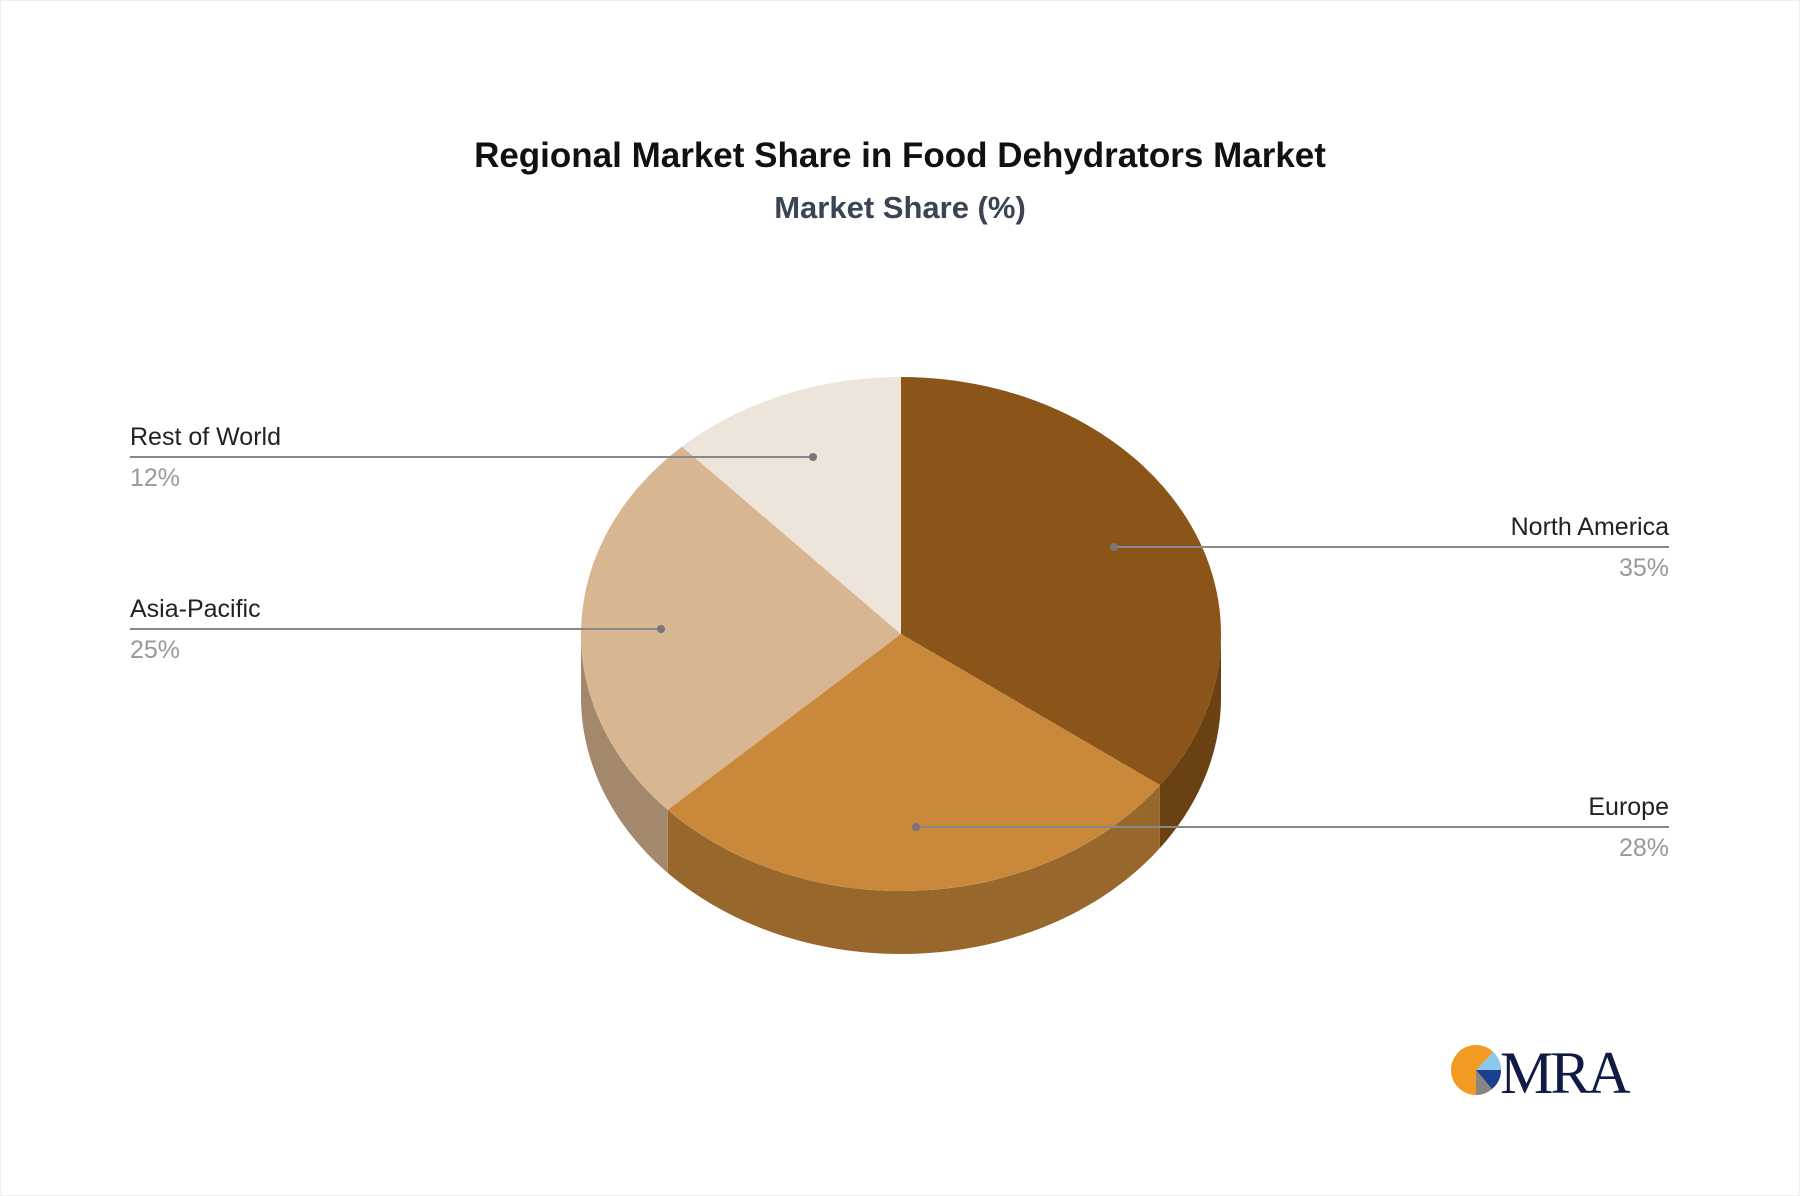 The width and height of the screenshot is (1800, 1196). I want to click on pie-slice-rest-of-world, so click(791, 505).